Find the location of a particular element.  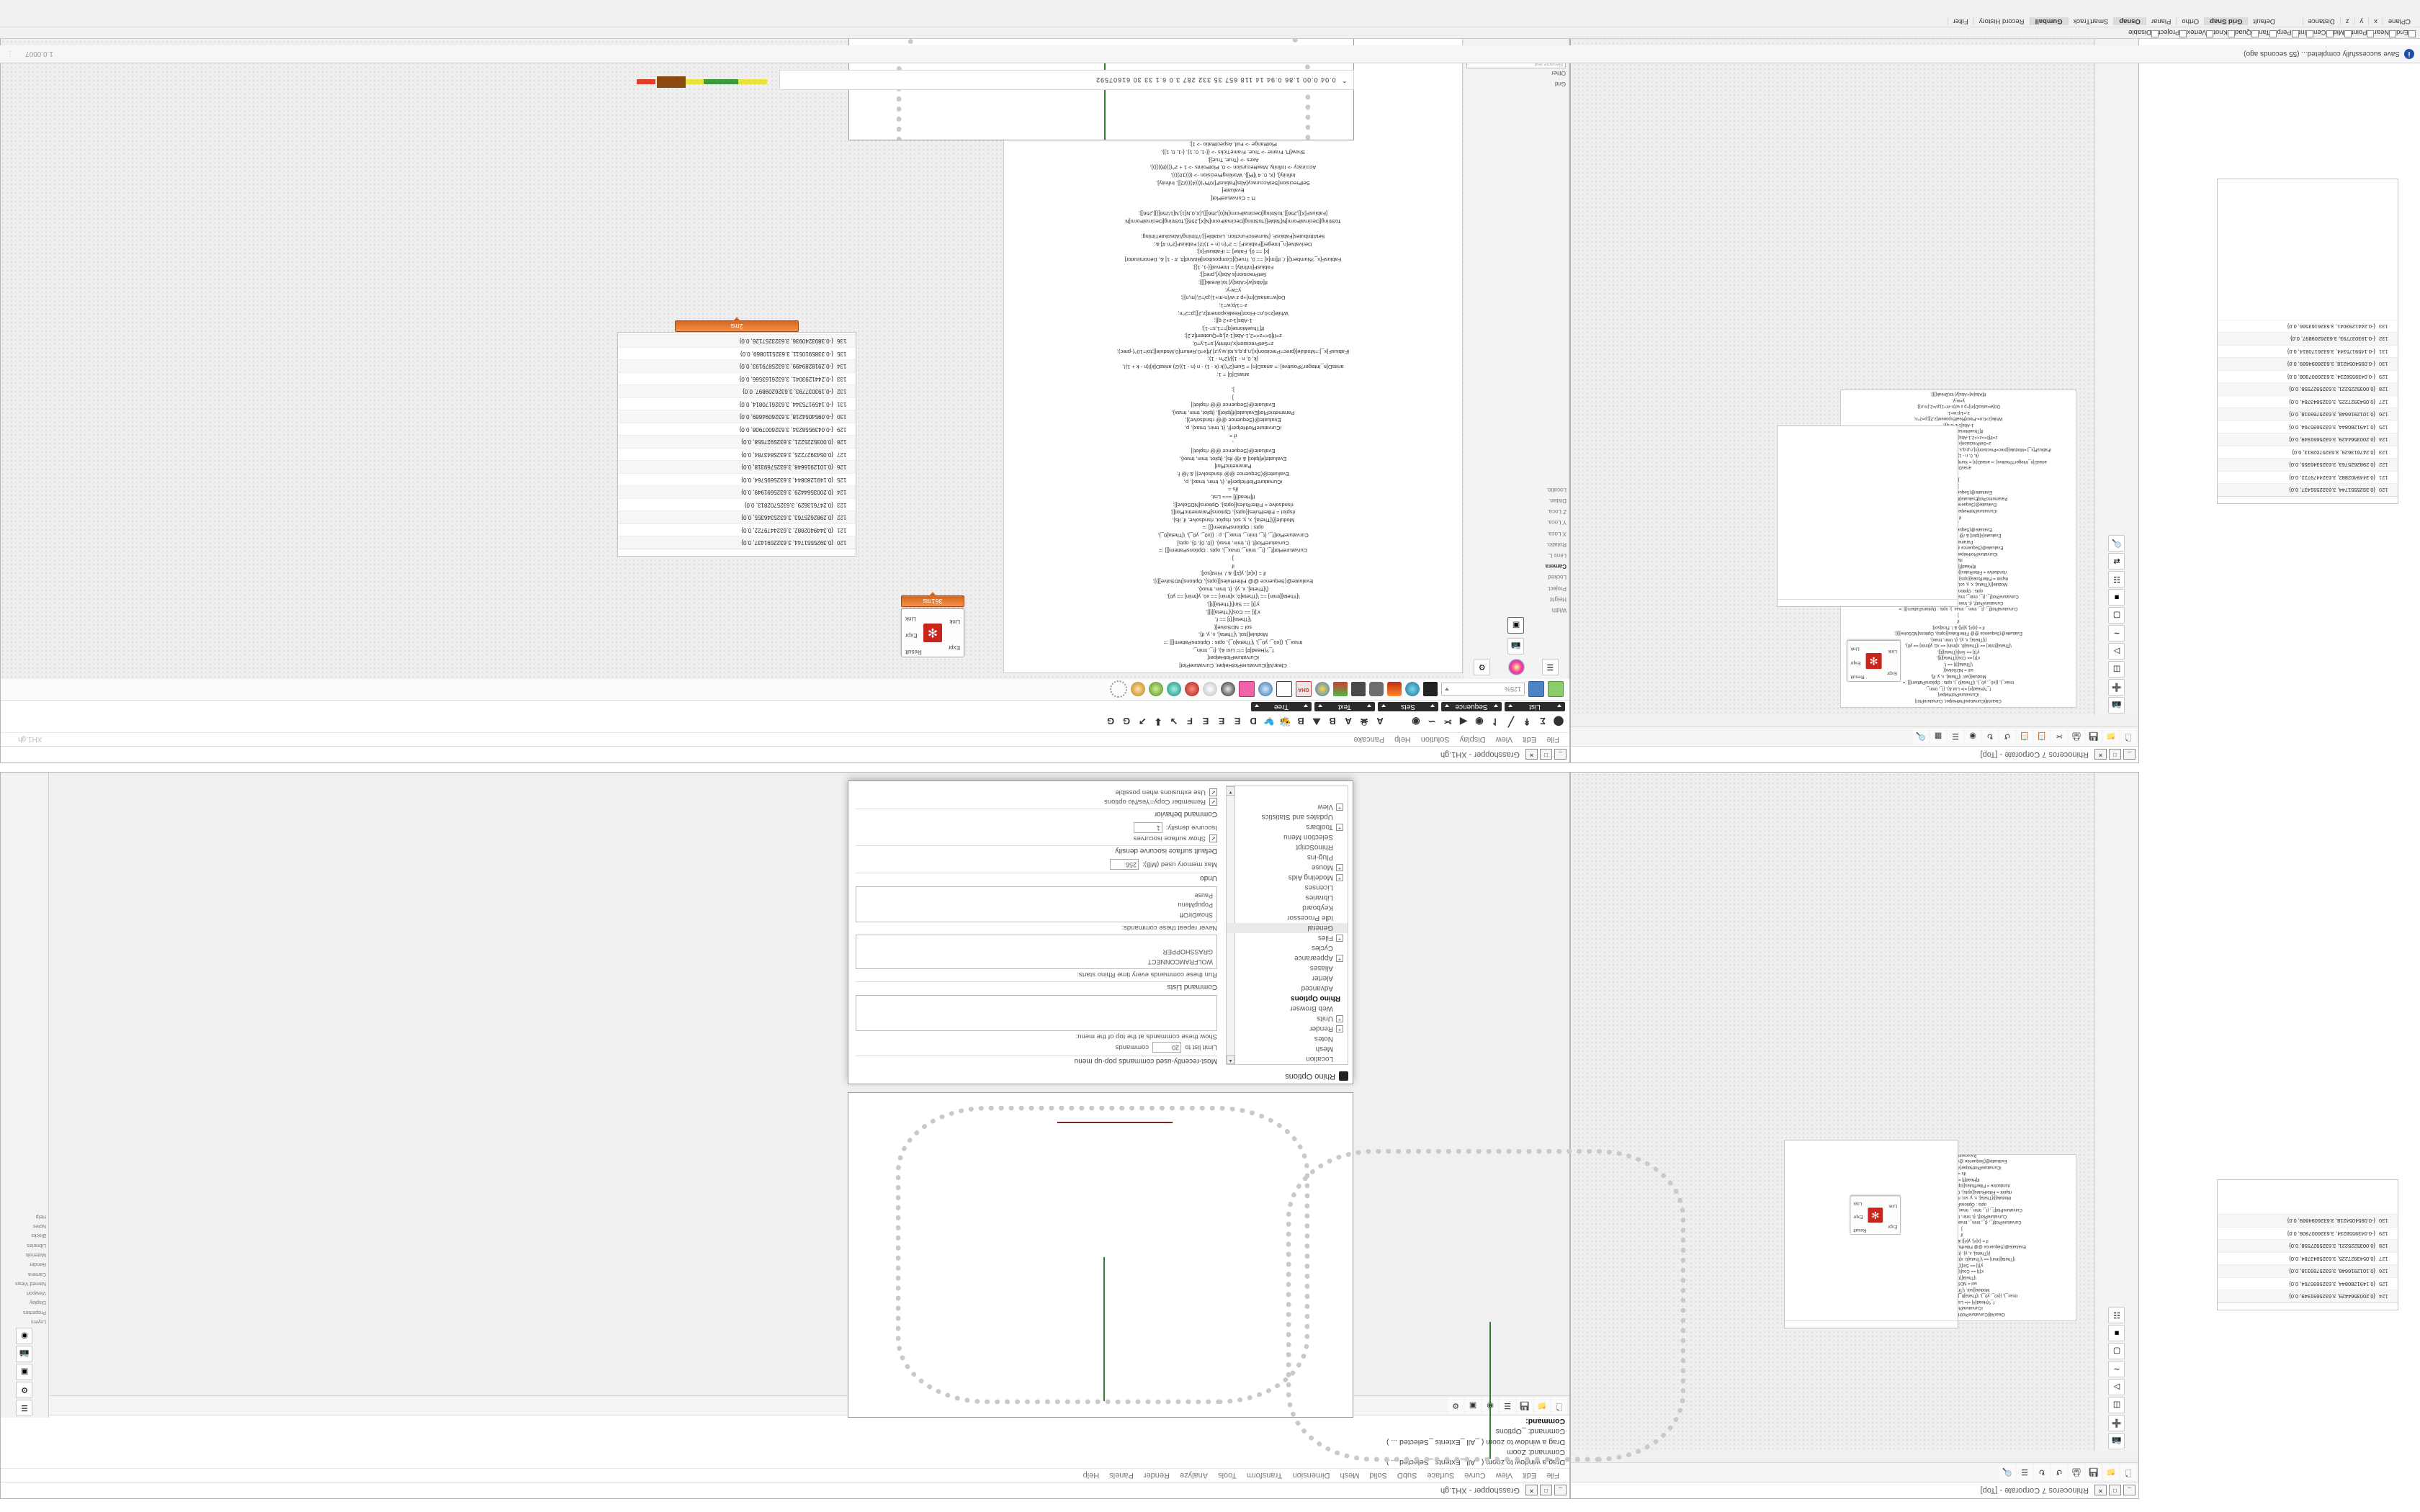

zoom-level-input: 125% is located at coordinates (1483, 689).